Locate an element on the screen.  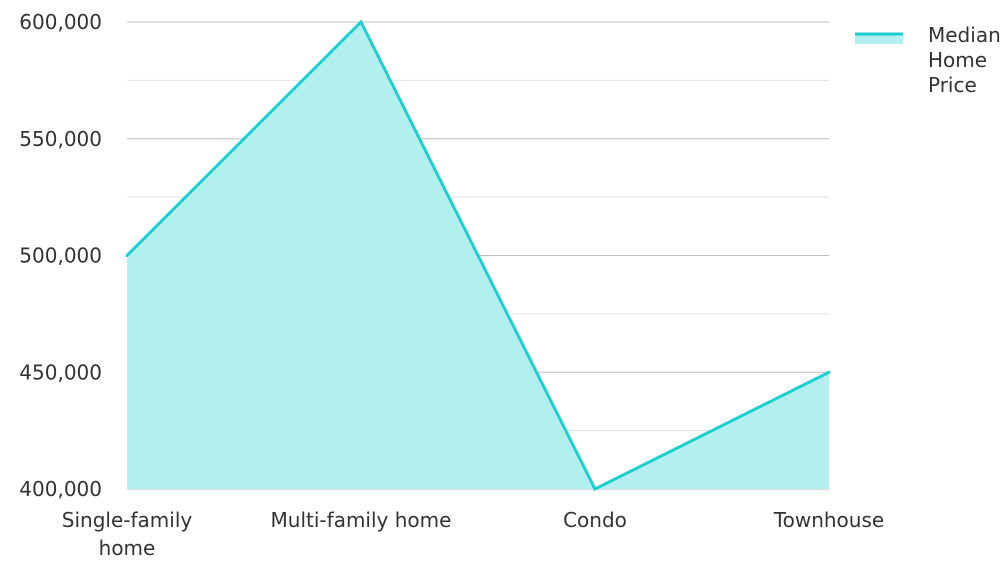
legend-label: Median Home Price is located at coordinates (965, 60).